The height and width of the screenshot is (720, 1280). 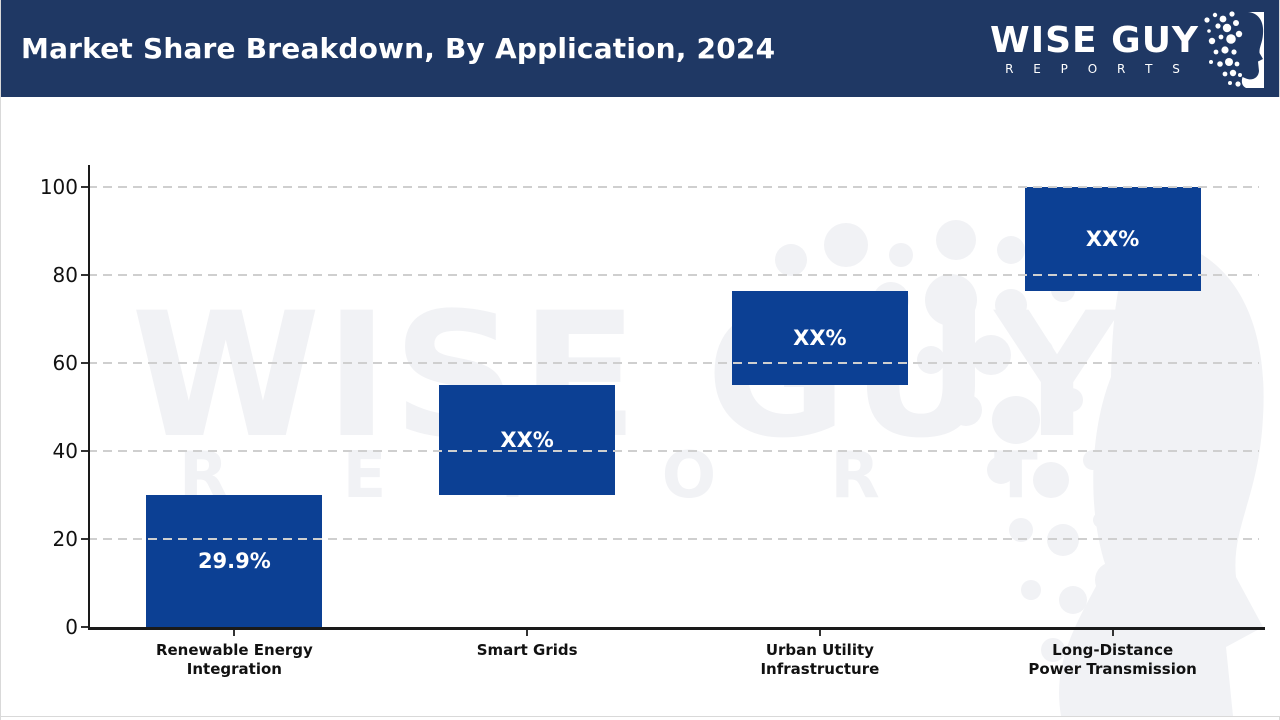 I want to click on wiseguy-logo-text: WISE GUY R E P O R T S, so click(x=1094, y=47).